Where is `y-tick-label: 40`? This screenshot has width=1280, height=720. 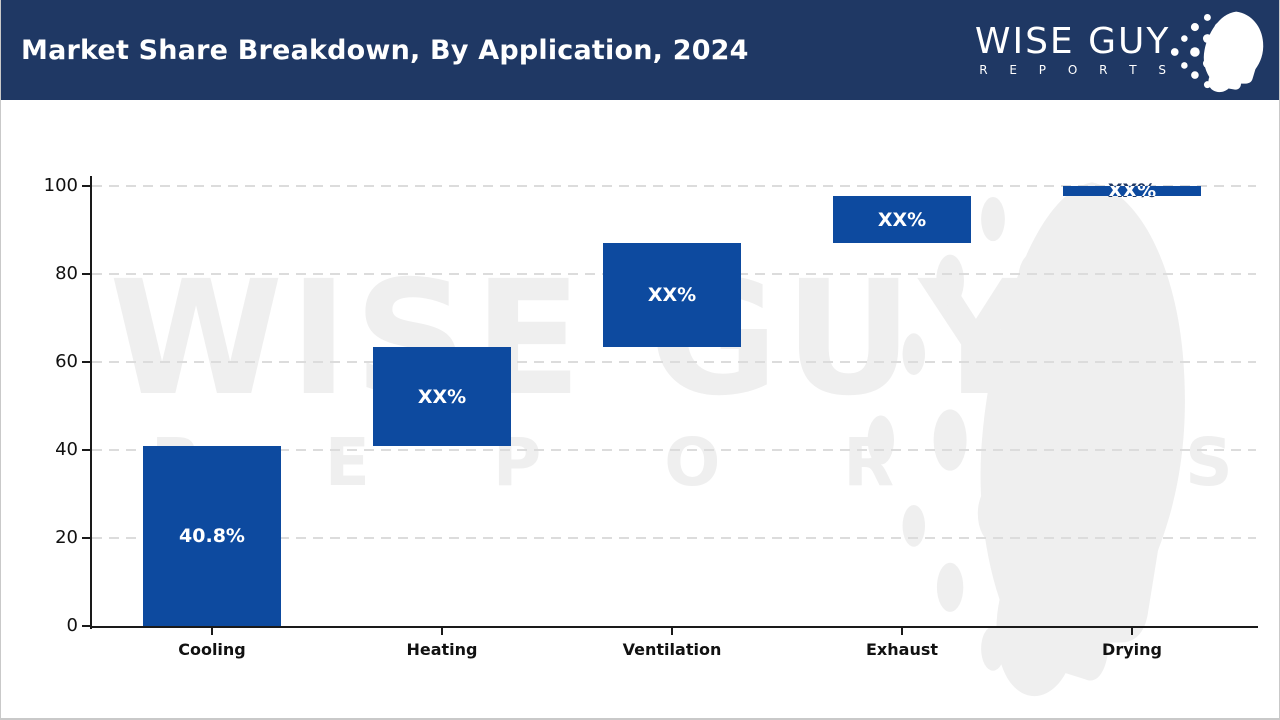 y-tick-label: 40 is located at coordinates (66, 449).